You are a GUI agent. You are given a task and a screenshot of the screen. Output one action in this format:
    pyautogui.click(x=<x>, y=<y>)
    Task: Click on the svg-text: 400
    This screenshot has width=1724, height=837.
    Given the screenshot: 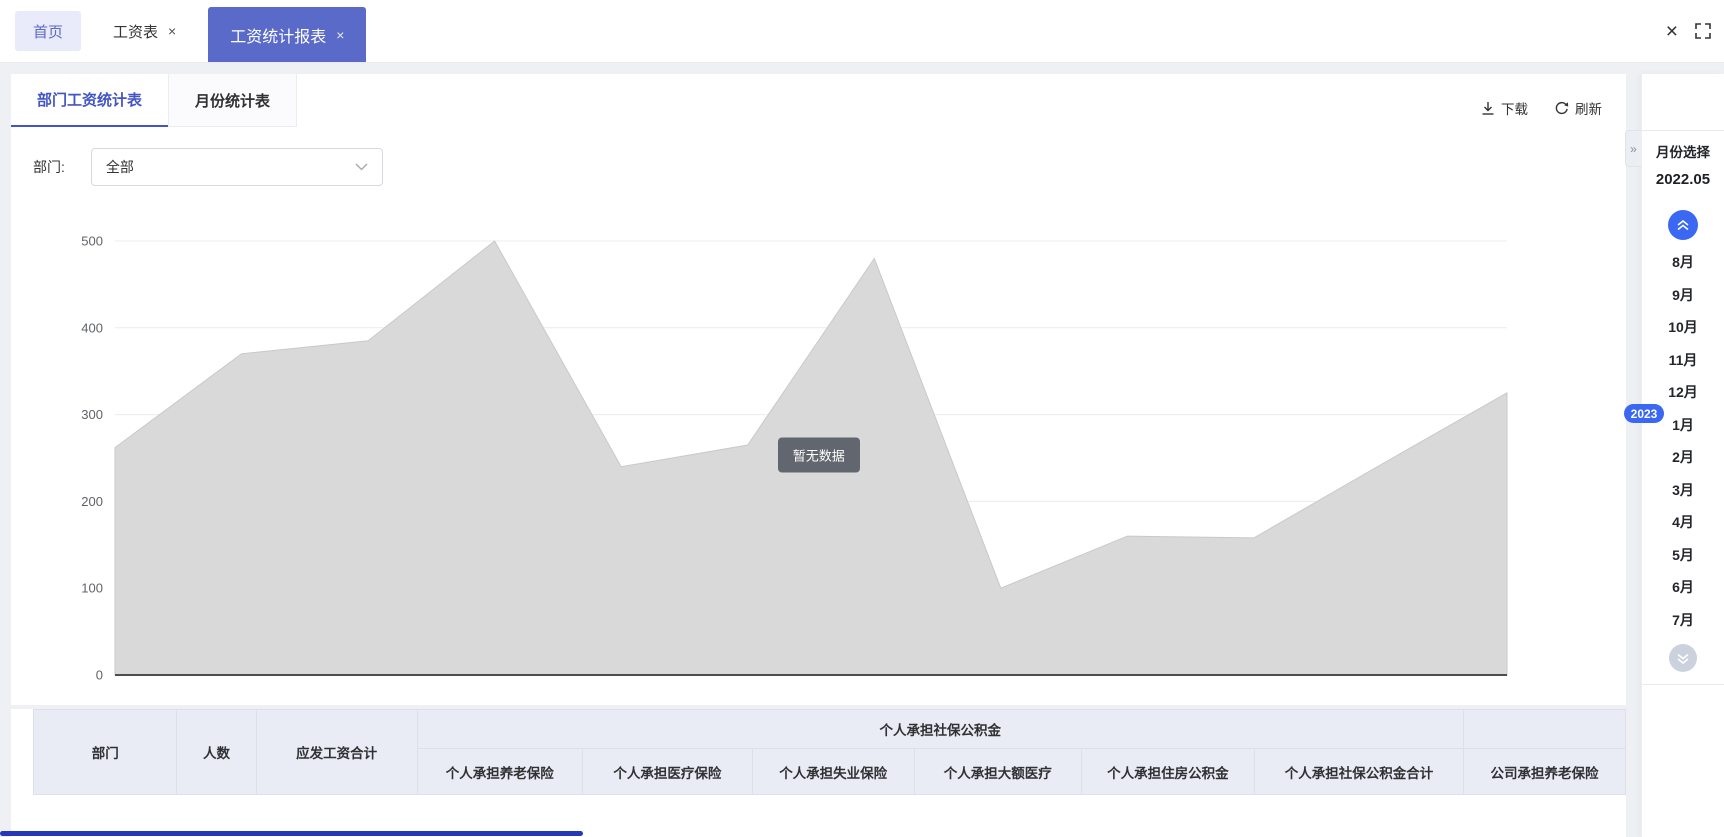 What is the action you would take?
    pyautogui.click(x=92, y=327)
    